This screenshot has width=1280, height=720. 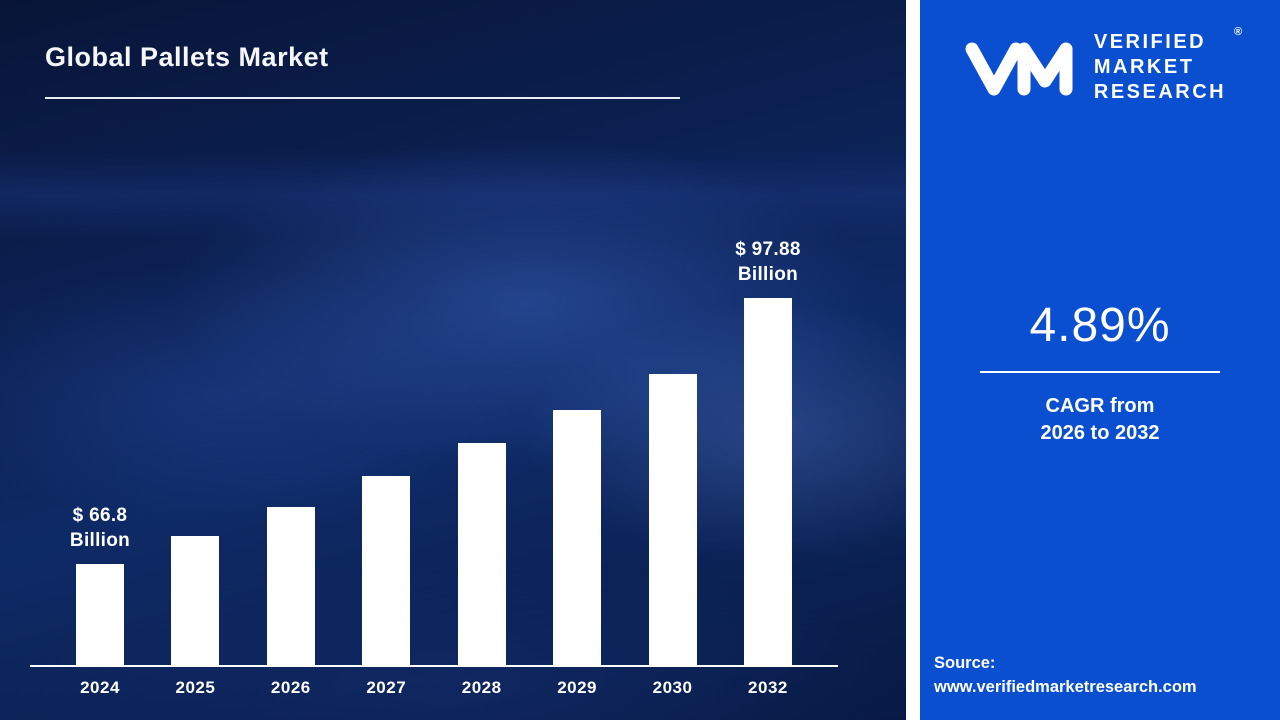 I want to click on source-url: www.verifiedmarketresearch.com, so click(x=1065, y=687).